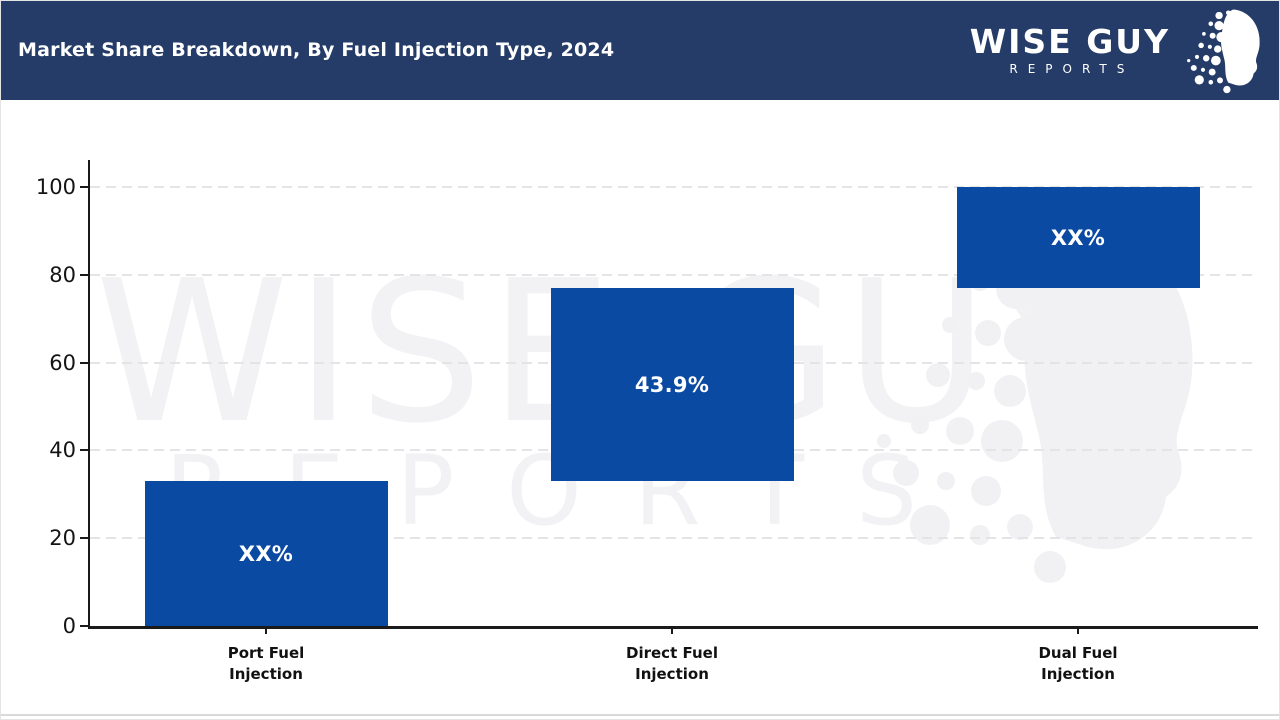 The image size is (1280, 720). I want to click on y-axis-tick-label: 20, so click(62, 538).